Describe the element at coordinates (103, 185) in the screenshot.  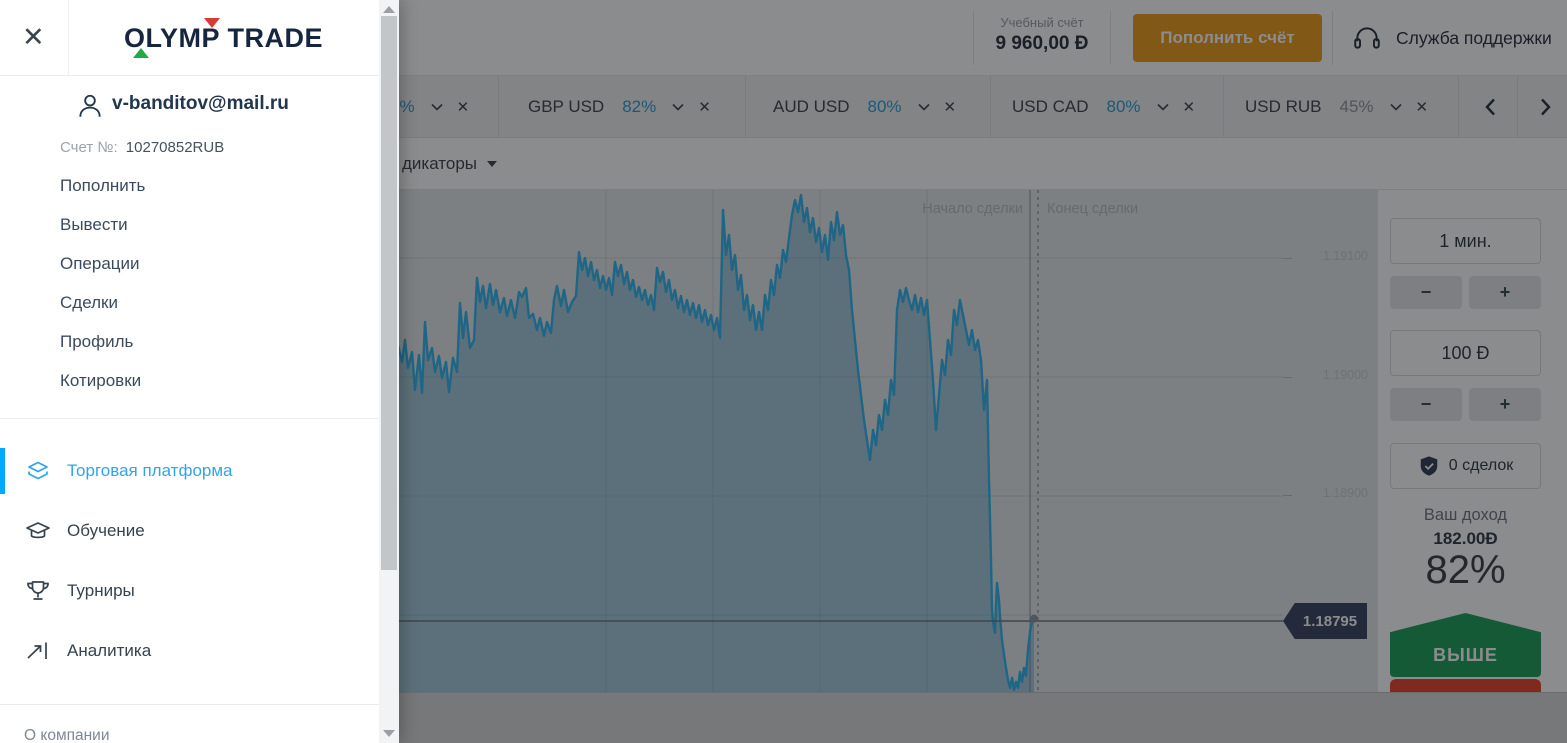
I see `sidebar-link-deposit: Пополнить` at that location.